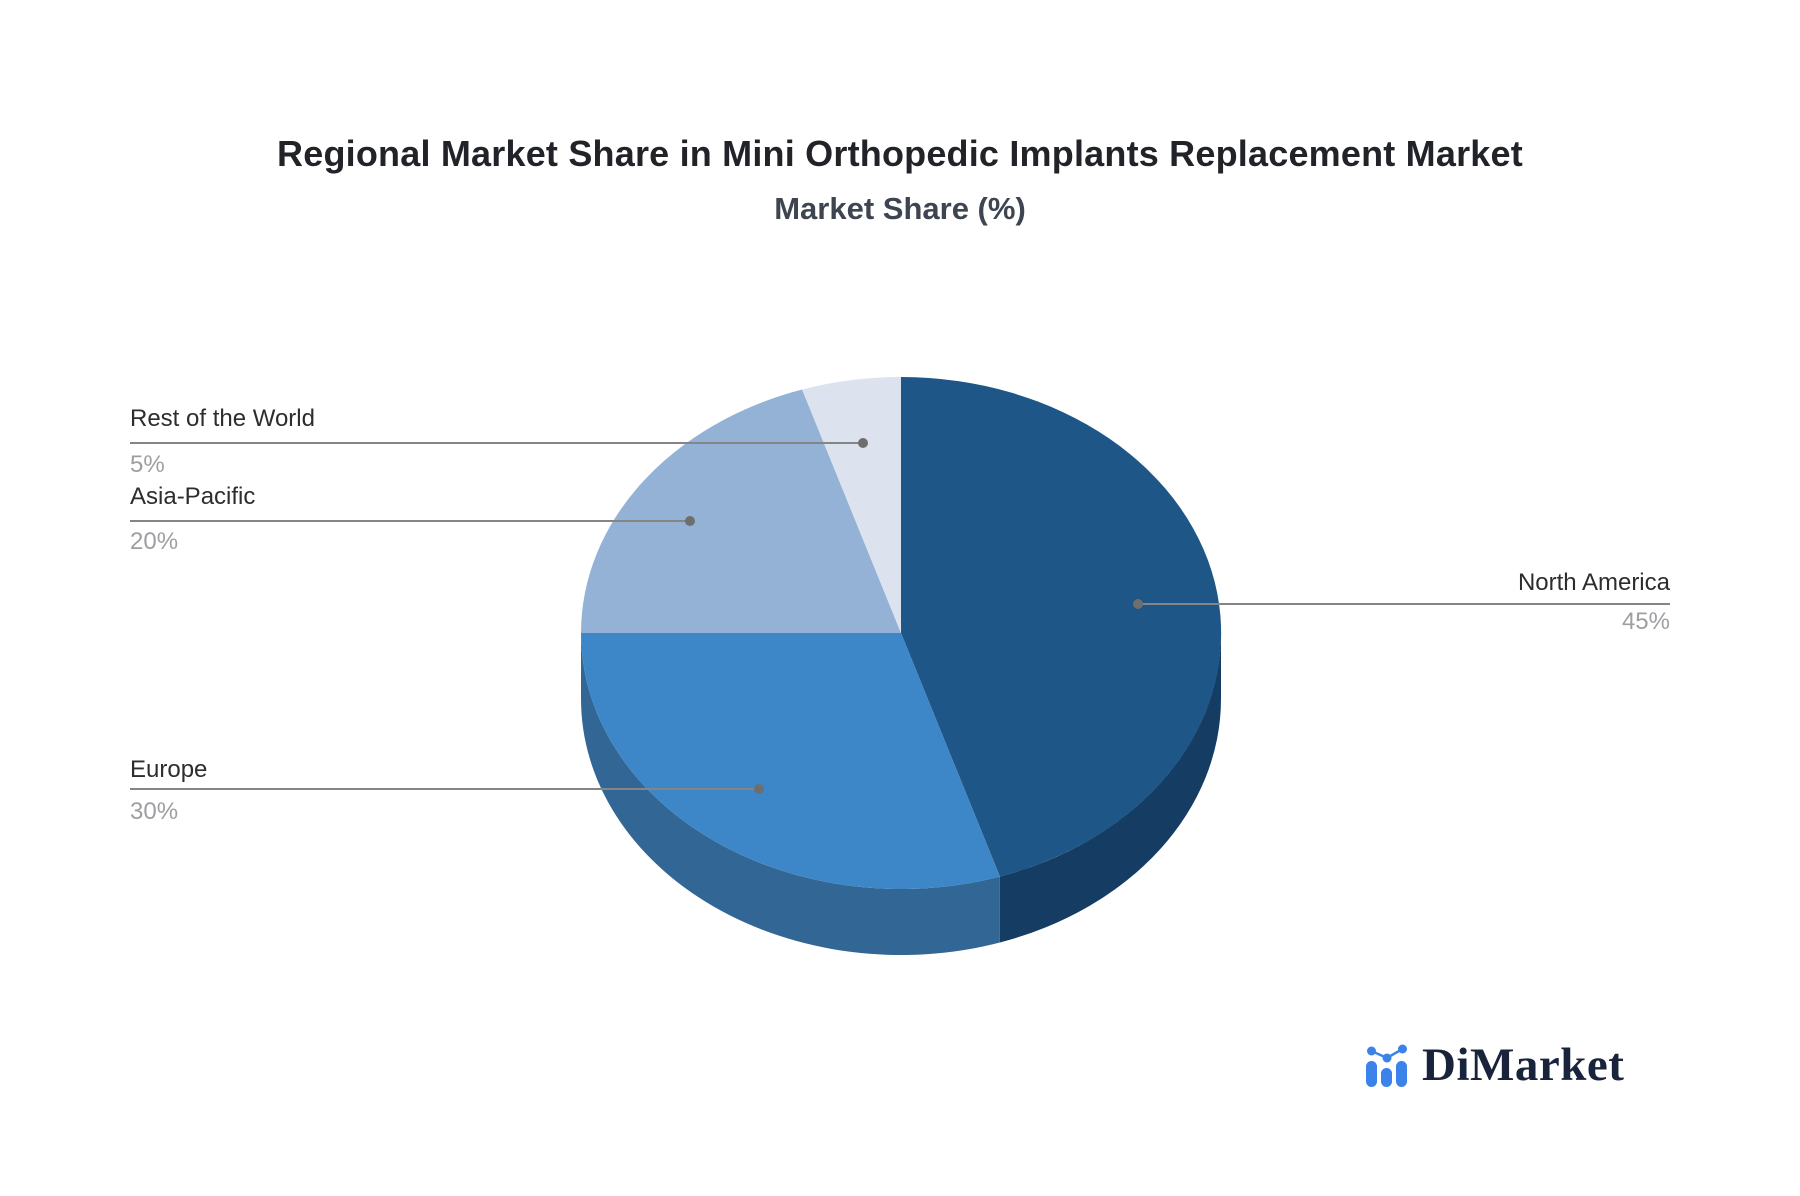 The image size is (1800, 1196). Describe the element at coordinates (740, 511) in the screenshot. I see `pie-slice-asia-pacific` at that location.